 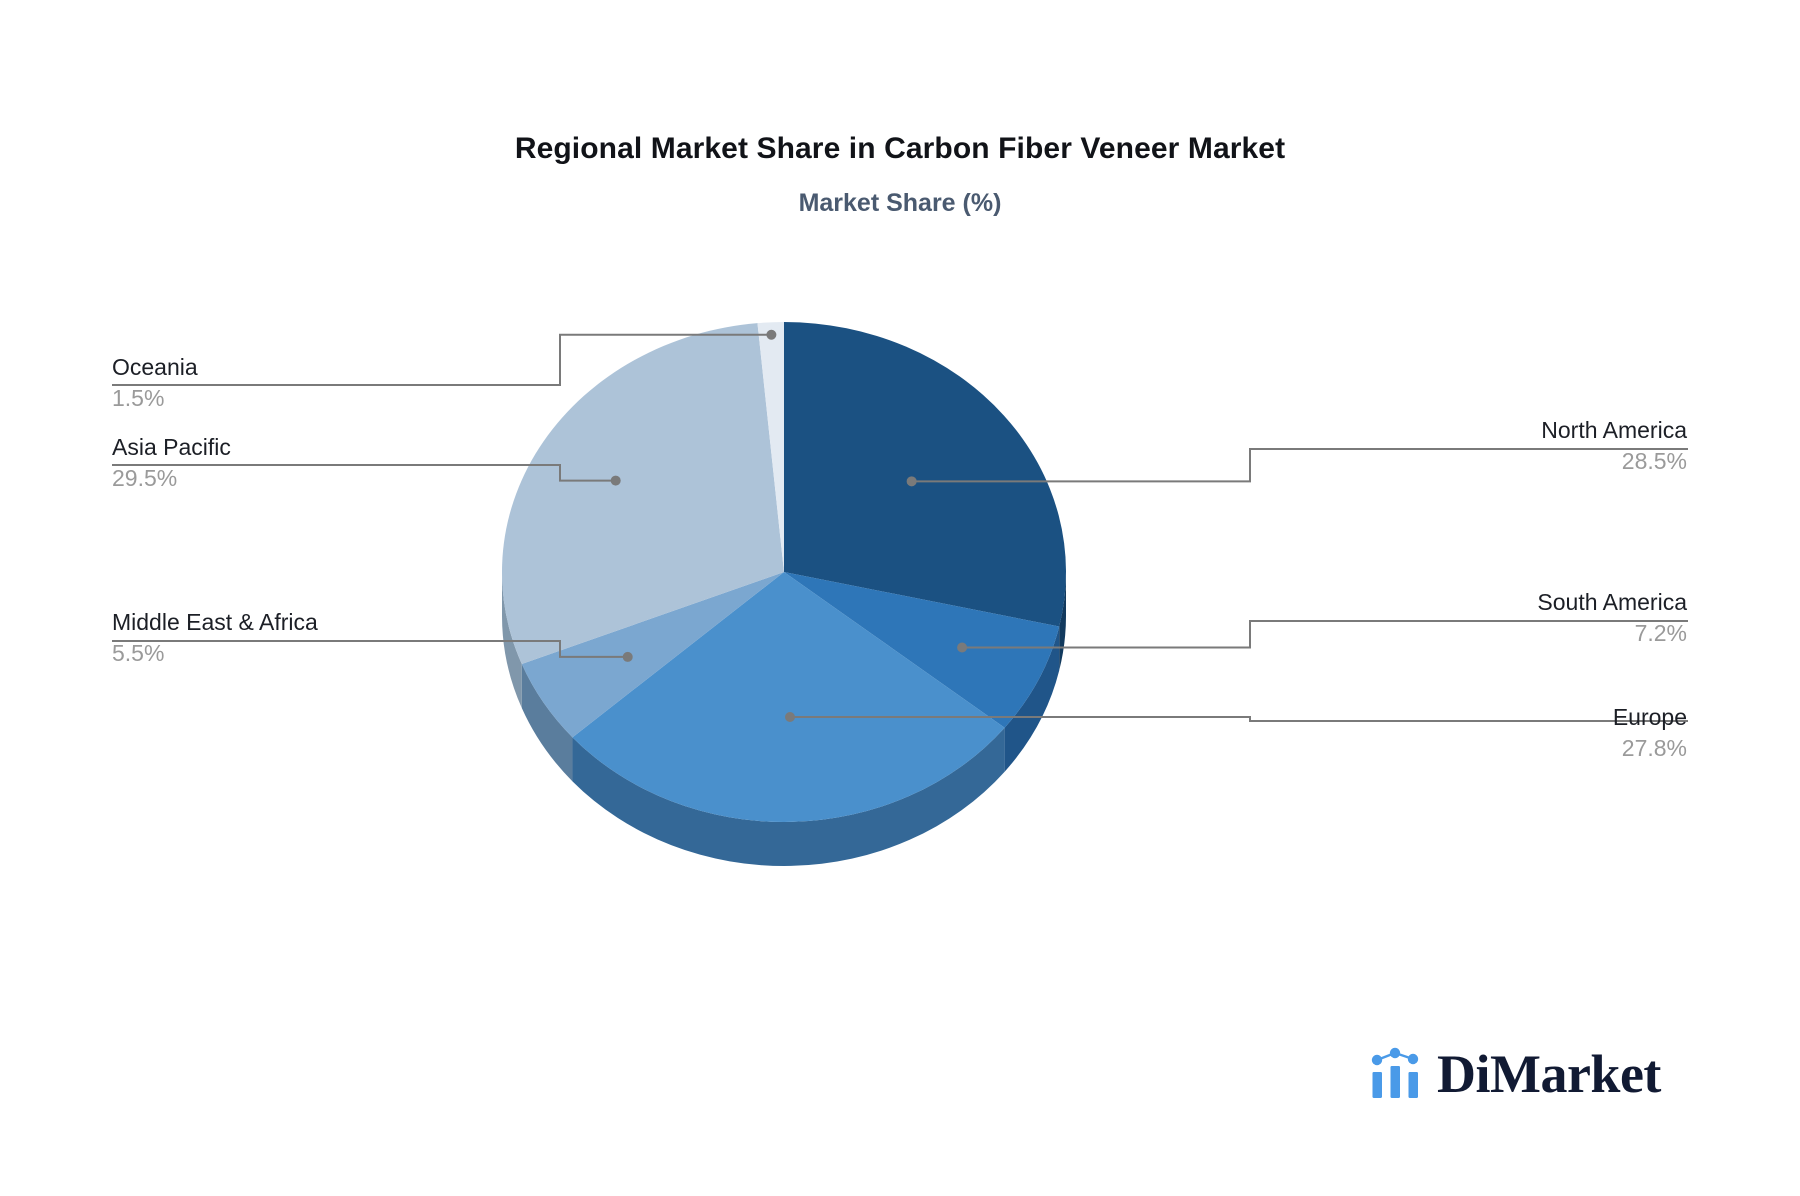 What do you see at coordinates (1549, 1074) in the screenshot?
I see `brand-logo-text: DiMarket` at bounding box center [1549, 1074].